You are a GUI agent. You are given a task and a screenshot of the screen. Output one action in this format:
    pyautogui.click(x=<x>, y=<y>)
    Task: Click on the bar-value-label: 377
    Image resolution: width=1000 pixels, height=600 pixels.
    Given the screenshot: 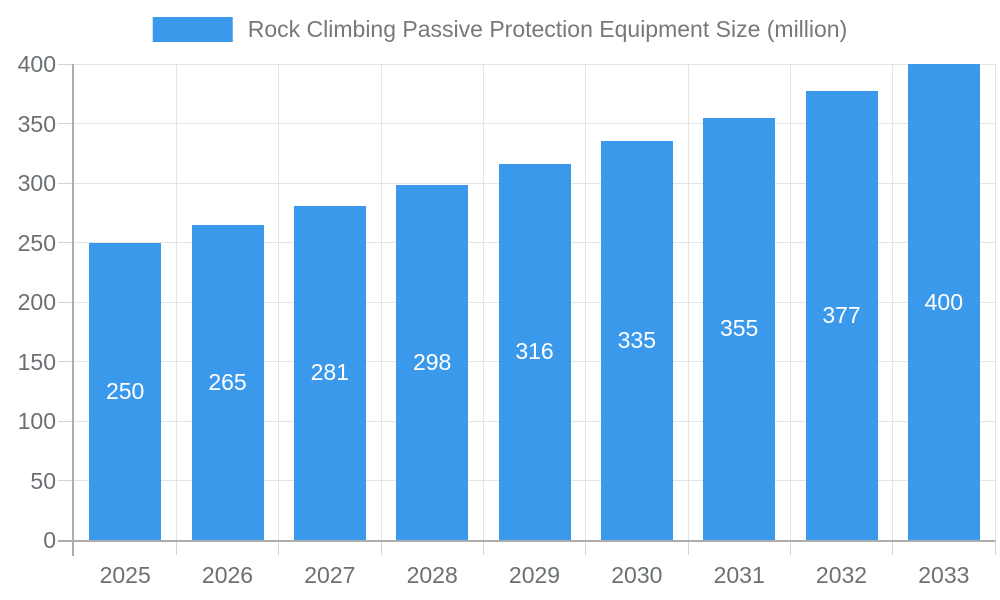 What is the action you would take?
    pyautogui.click(x=841, y=315)
    